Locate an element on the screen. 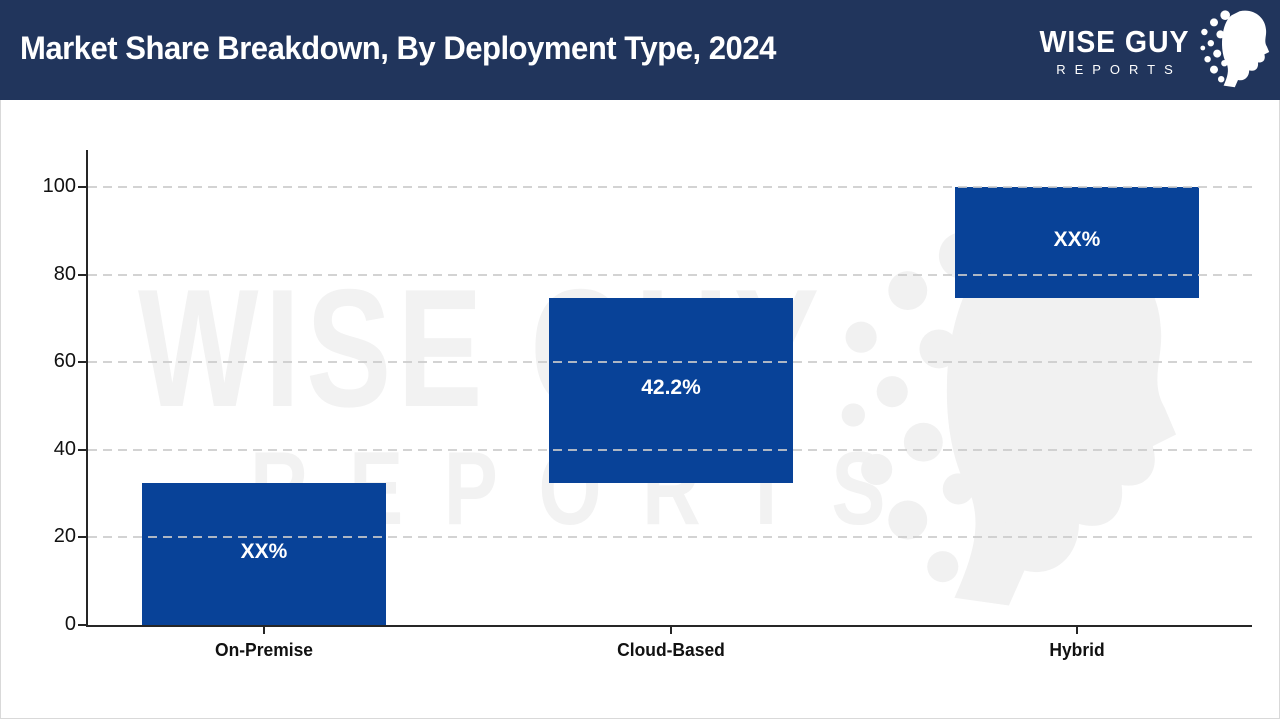 This screenshot has height=720, width=1280. x-tick-label: Hybrid is located at coordinates (1077, 650).